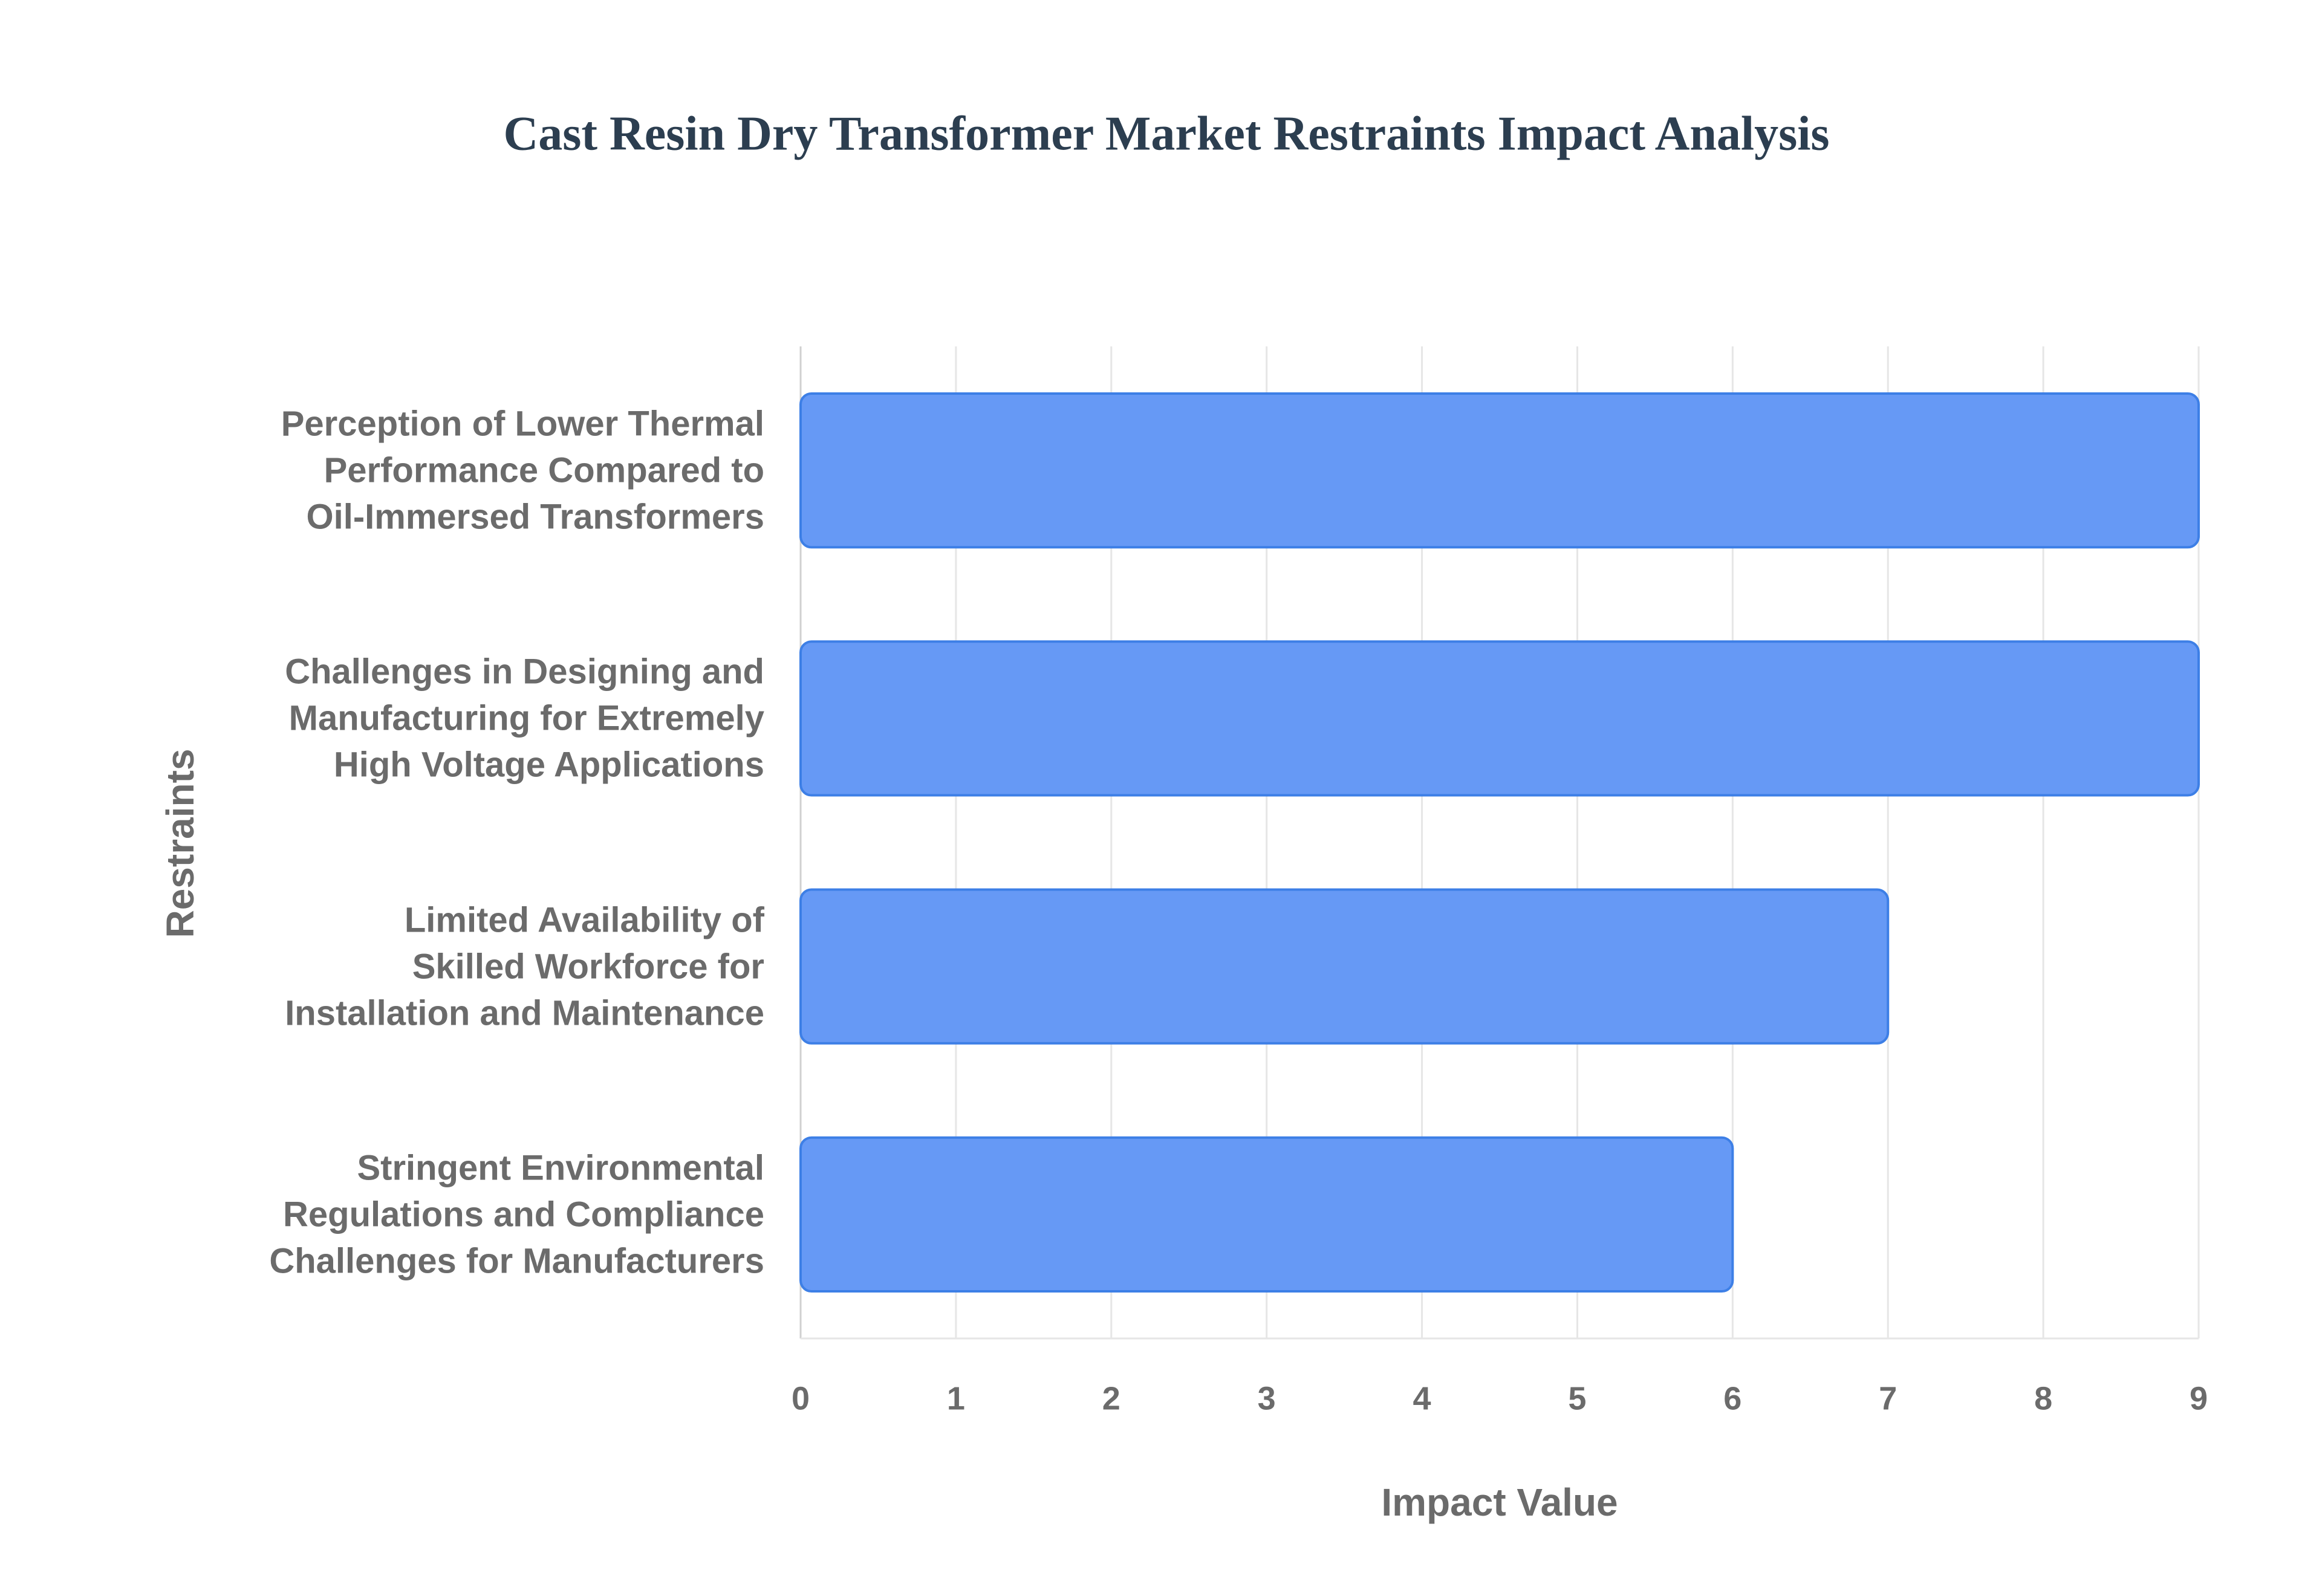 The image size is (2322, 1596). I want to click on x-tick-label: 2, so click(1111, 1398).